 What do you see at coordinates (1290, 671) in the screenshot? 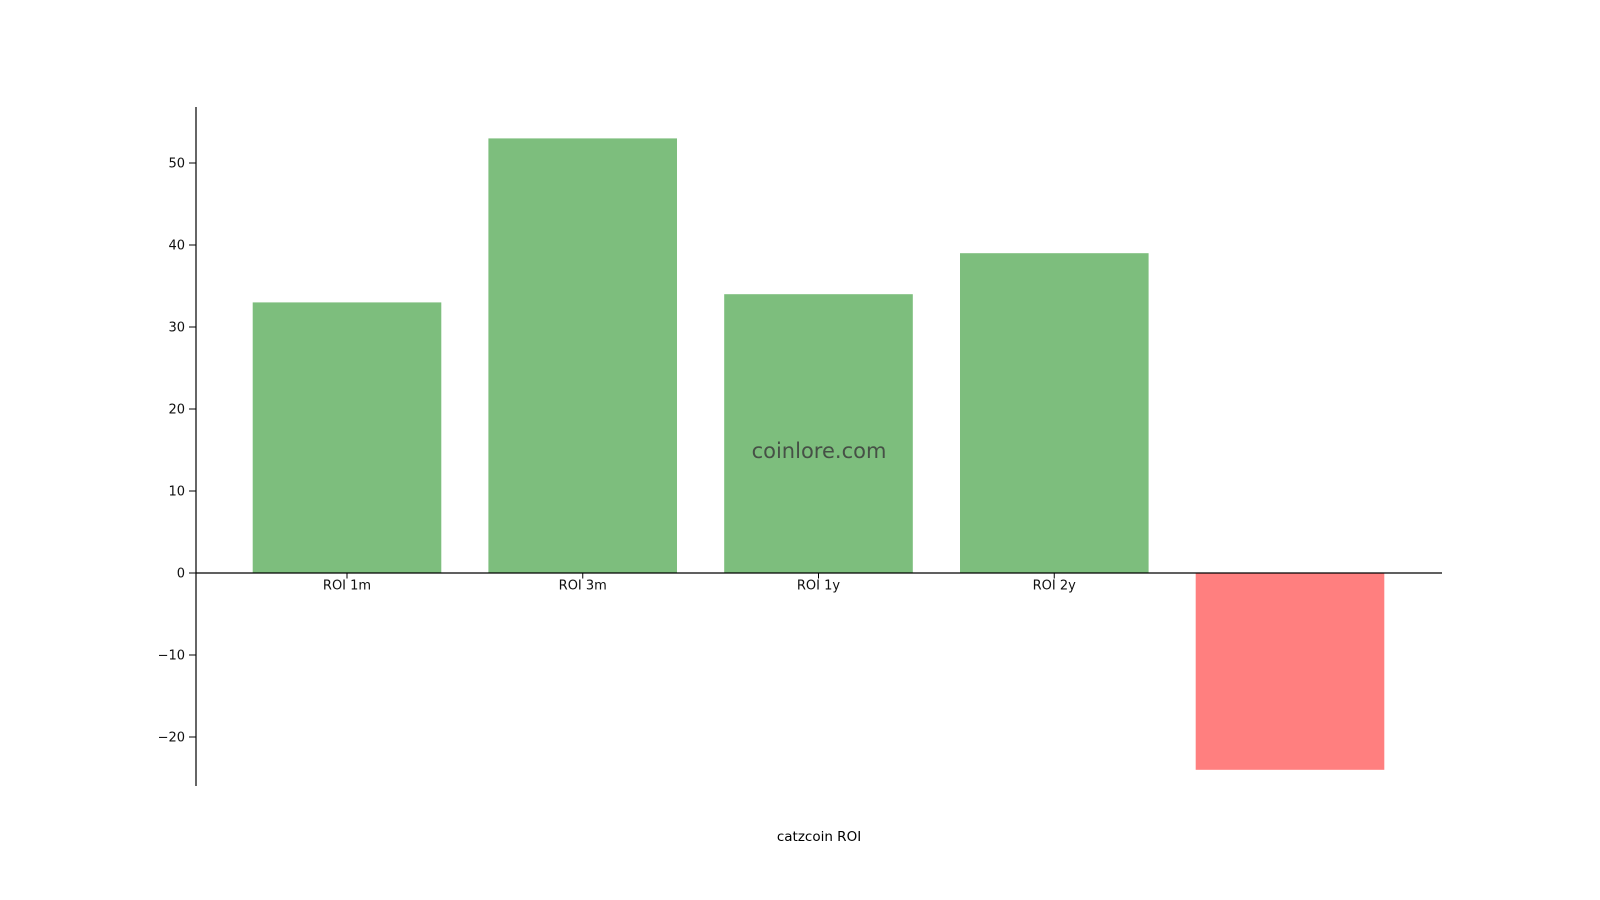
I see `bar-unlabeled` at bounding box center [1290, 671].